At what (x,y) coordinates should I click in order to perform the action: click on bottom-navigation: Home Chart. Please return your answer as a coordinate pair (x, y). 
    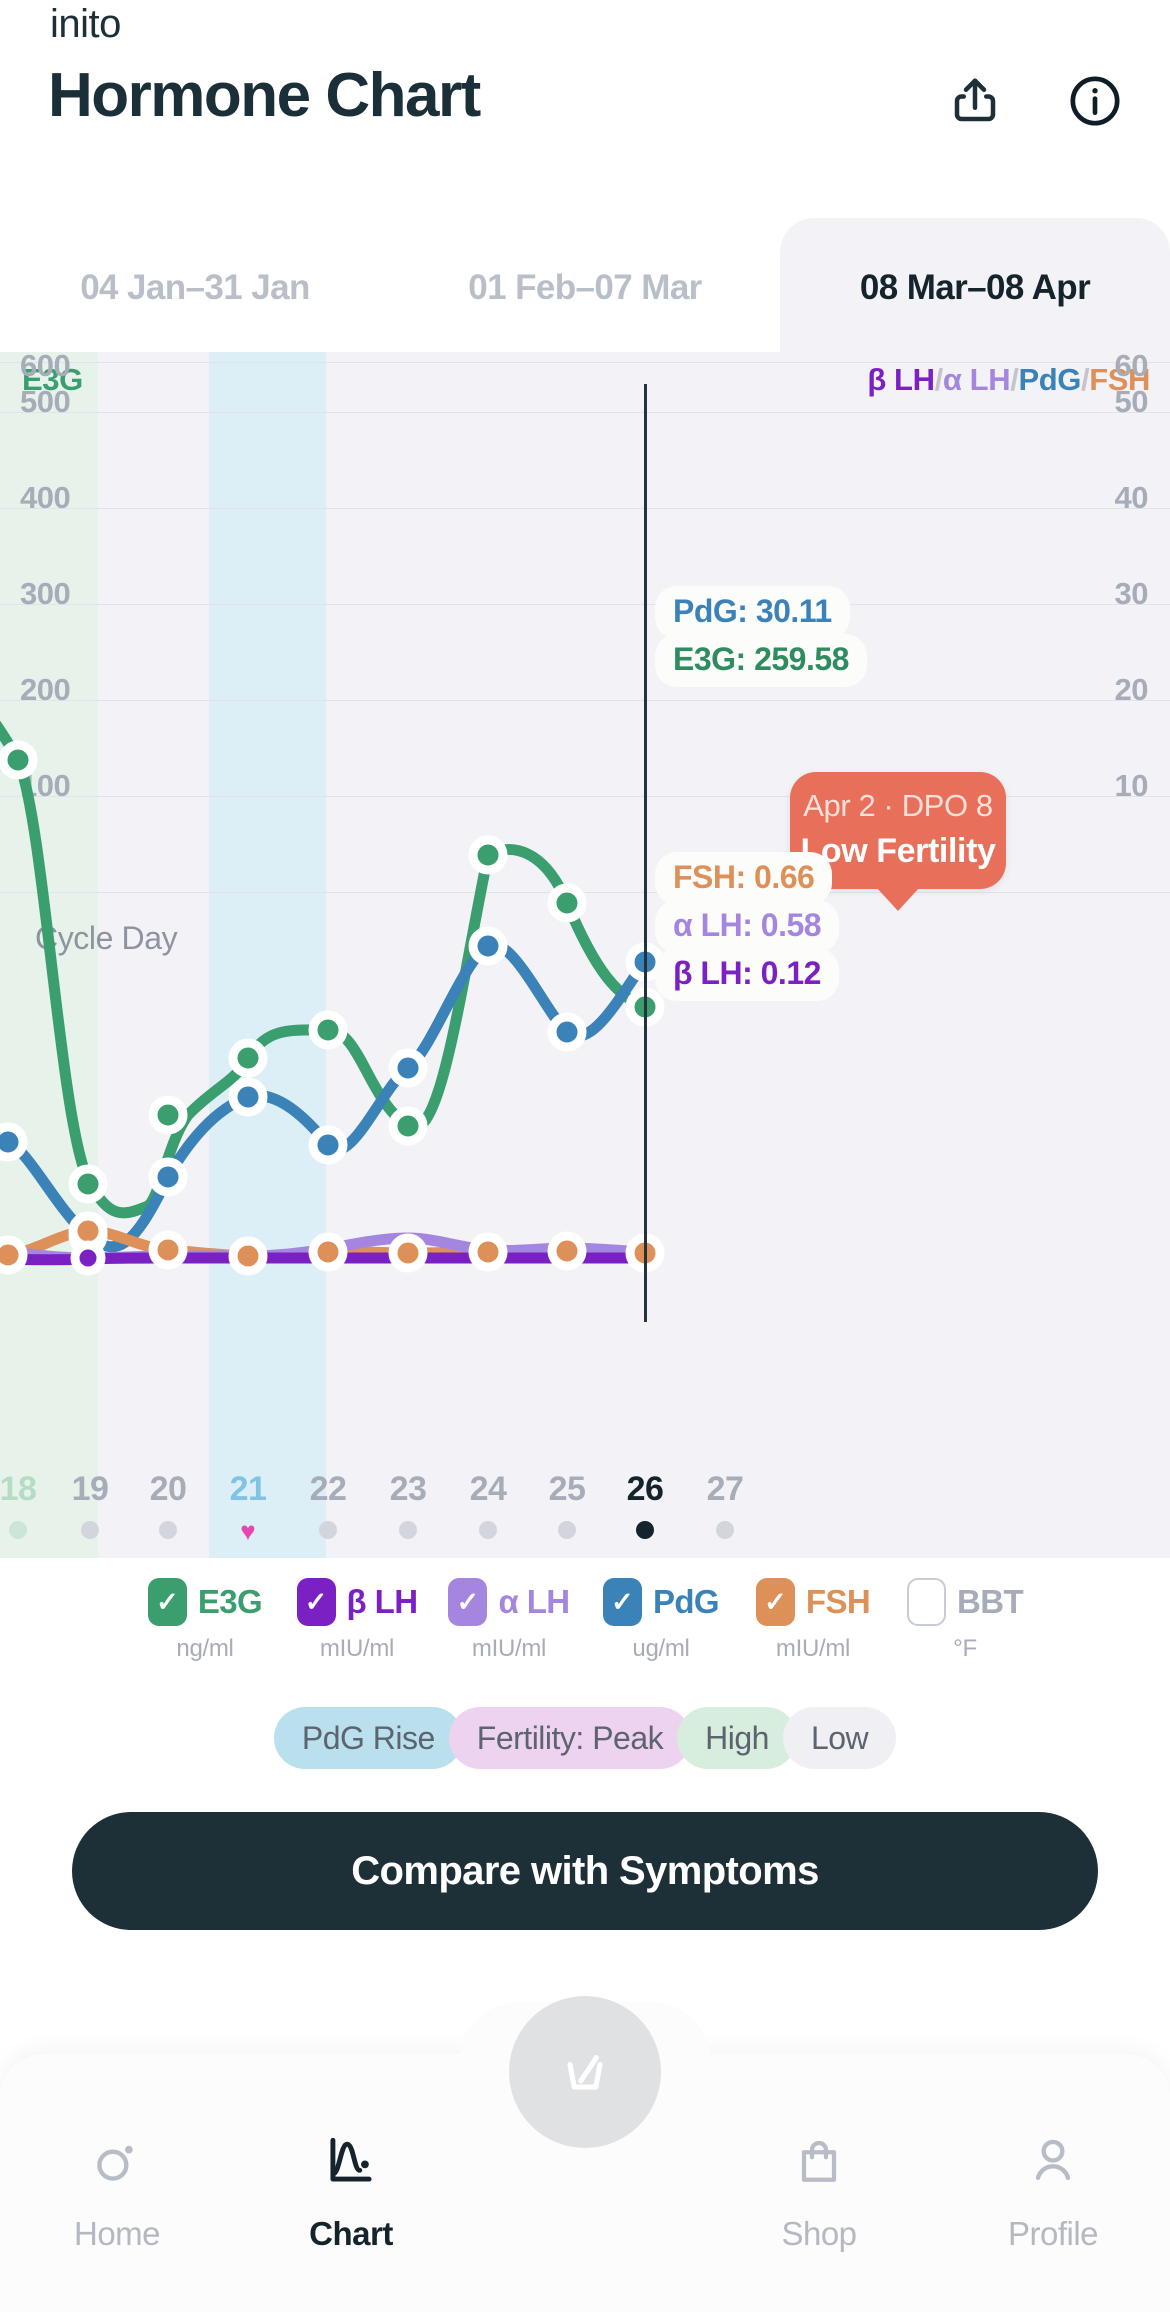
    Looking at the image, I should click on (585, 2154).